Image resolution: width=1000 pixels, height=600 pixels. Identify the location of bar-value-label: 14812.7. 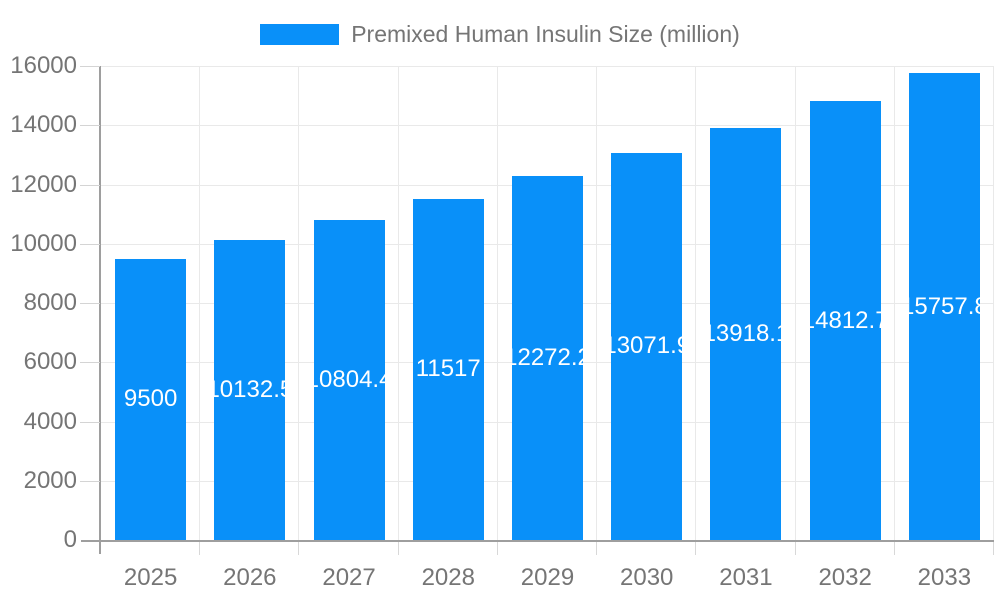
(845, 320).